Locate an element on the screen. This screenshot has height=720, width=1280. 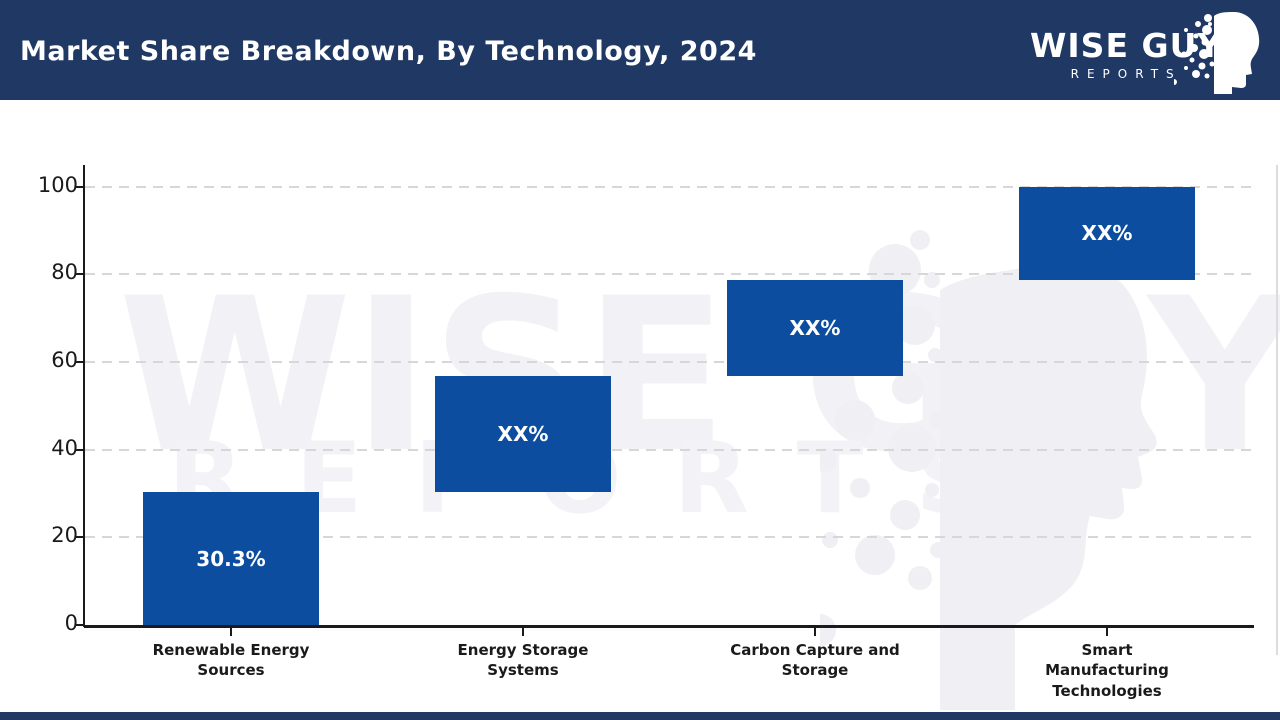
y-axis is located at coordinates (84, 396).